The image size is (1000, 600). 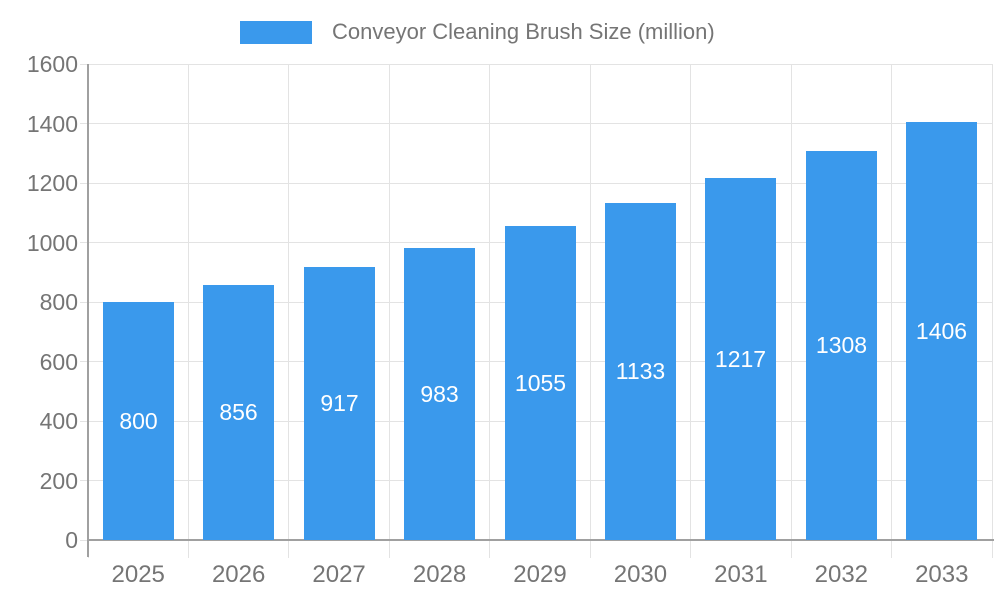 I want to click on bar: 800, so click(x=138, y=421).